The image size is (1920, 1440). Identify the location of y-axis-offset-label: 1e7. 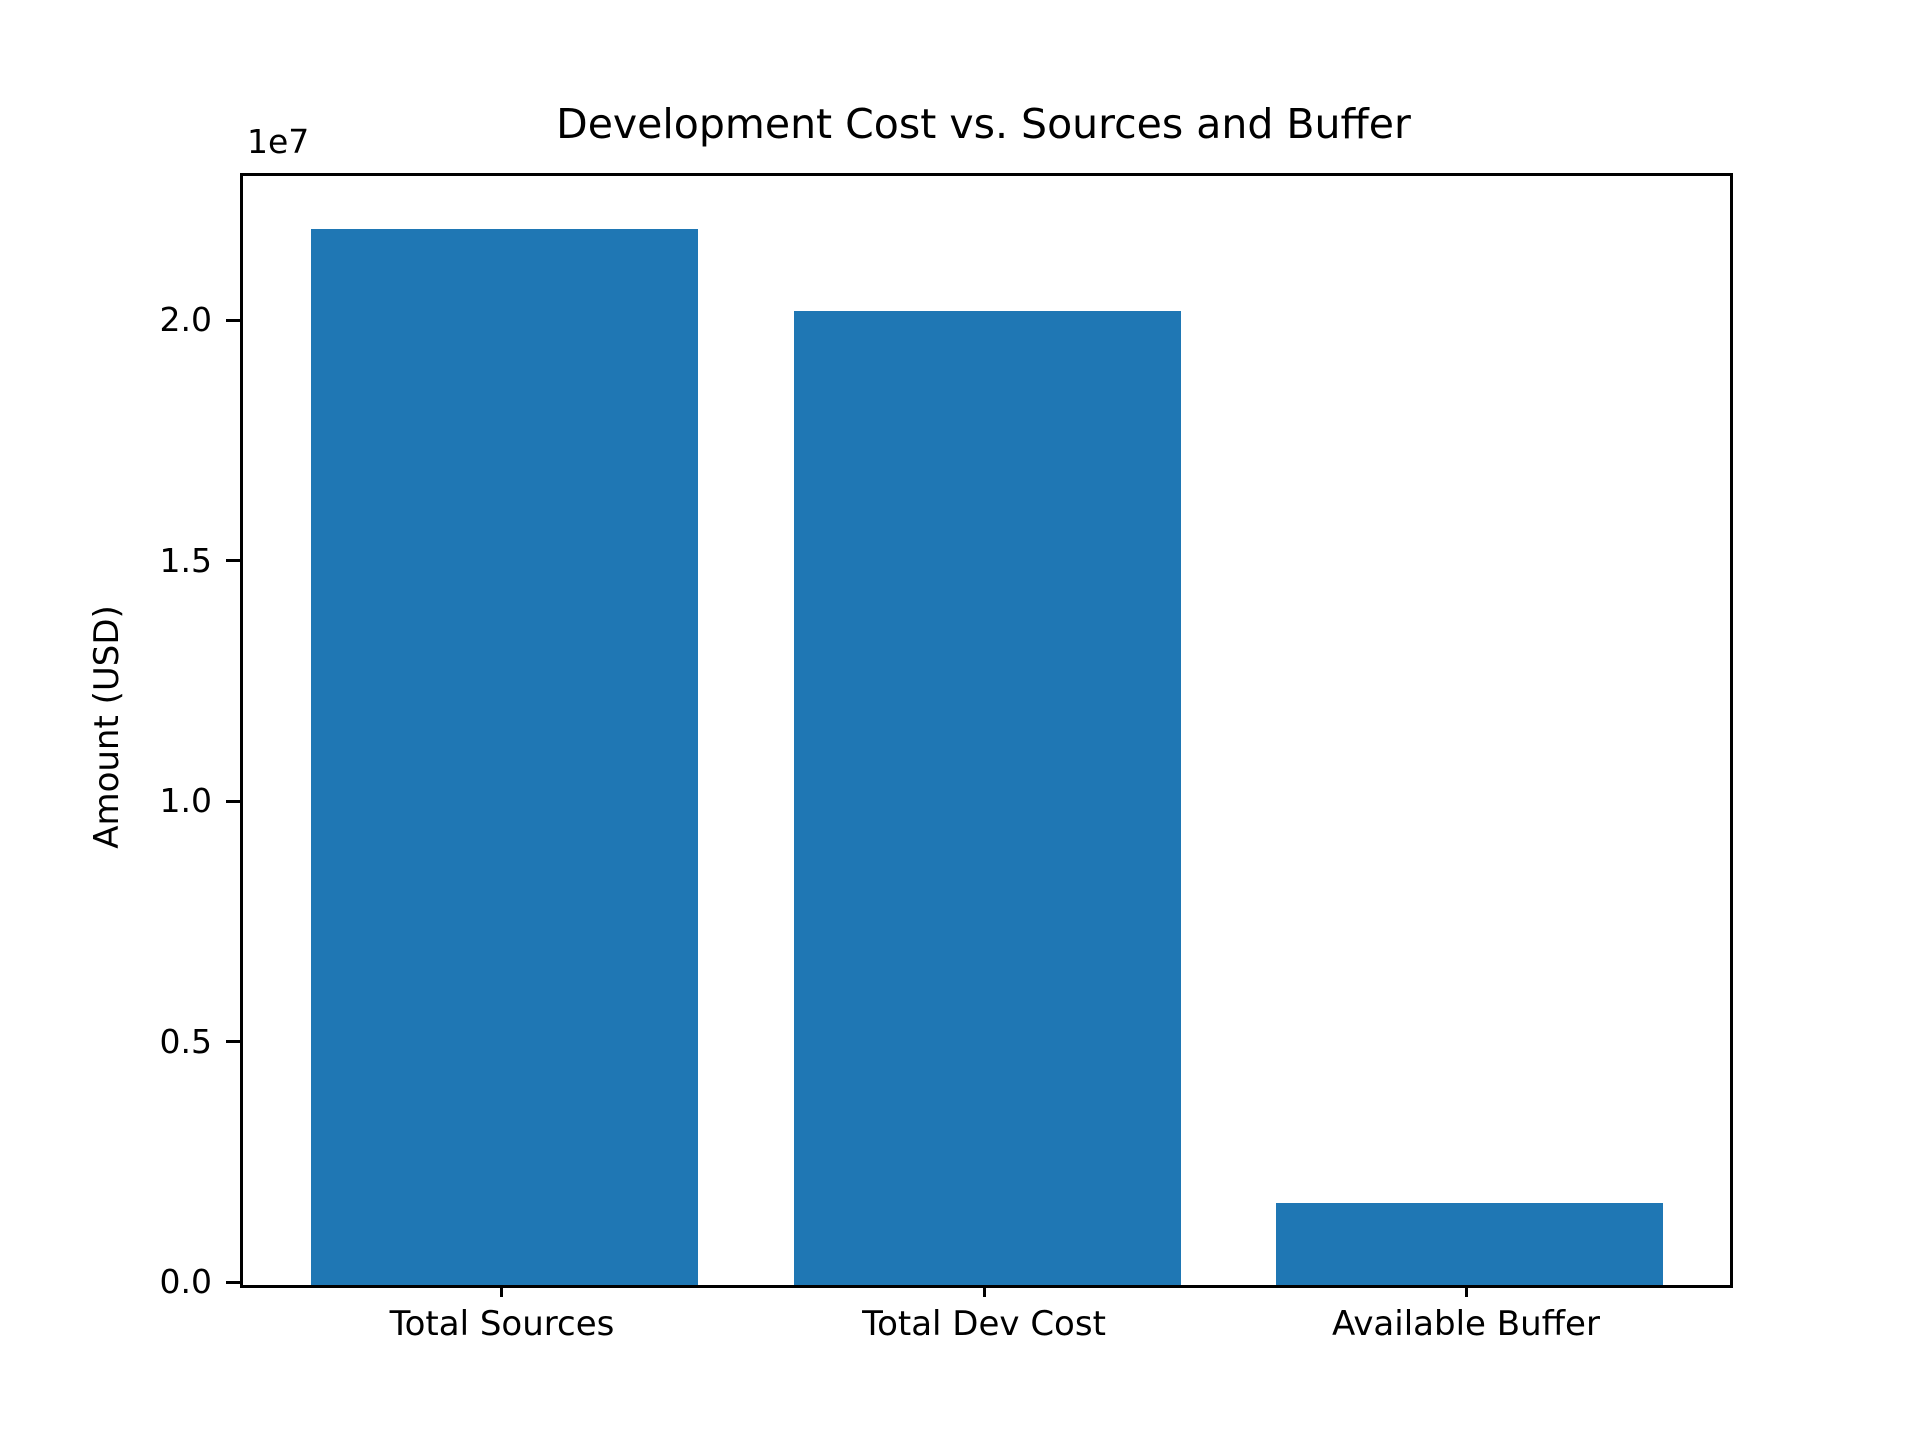
(278, 141).